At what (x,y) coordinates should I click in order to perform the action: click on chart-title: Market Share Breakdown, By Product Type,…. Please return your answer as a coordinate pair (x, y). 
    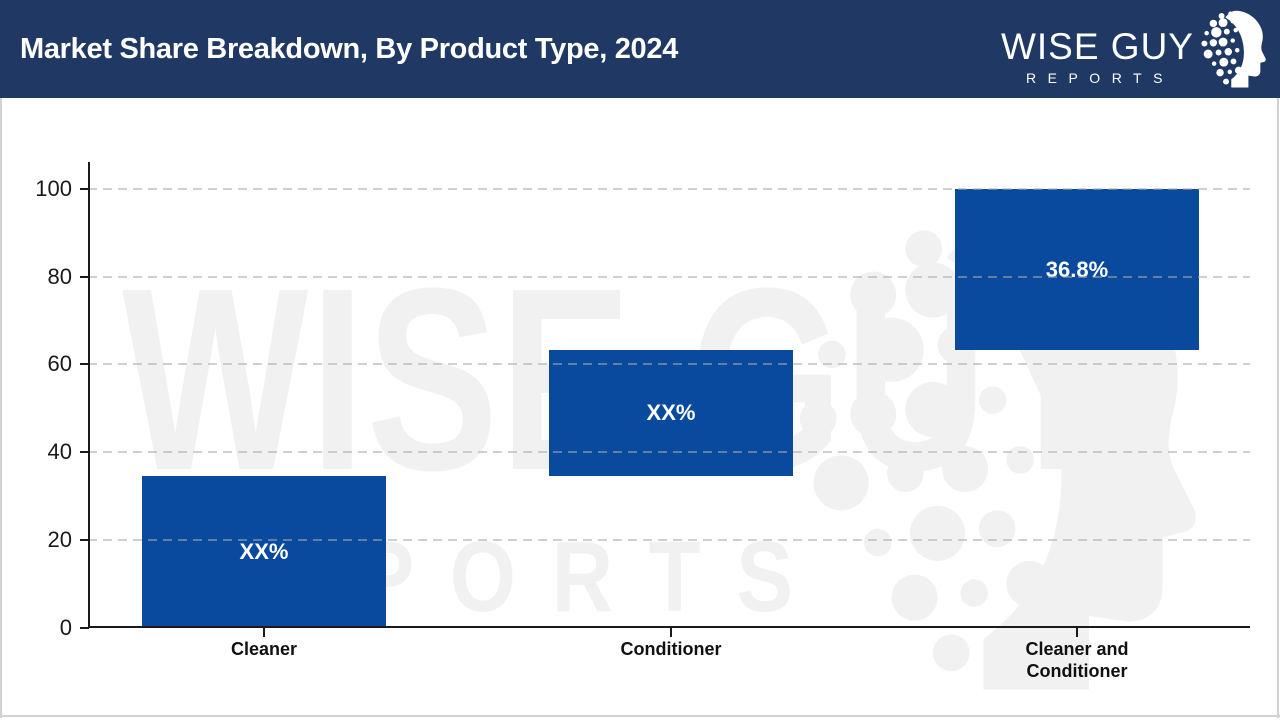
    Looking at the image, I should click on (349, 48).